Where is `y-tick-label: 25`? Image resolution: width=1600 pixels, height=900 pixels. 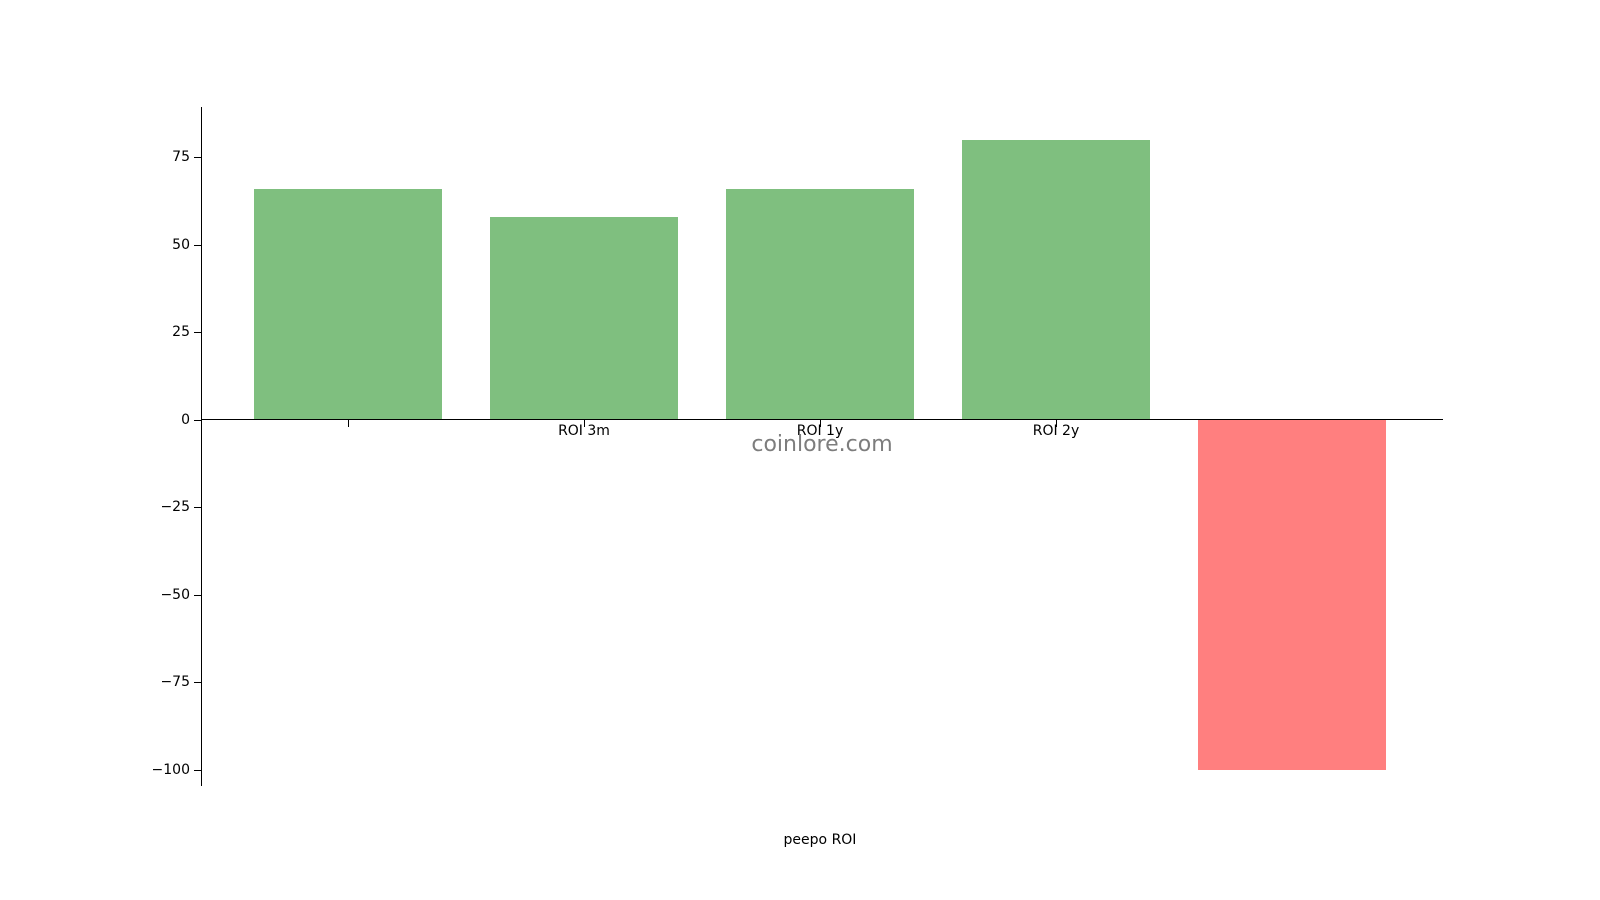 y-tick-label: 25 is located at coordinates (181, 332).